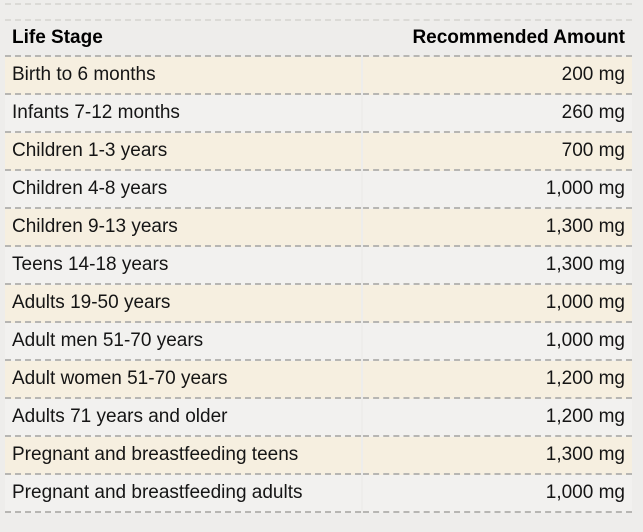 The height and width of the screenshot is (532, 643). Describe the element at coordinates (183, 342) in the screenshot. I see `life-stage-cell: Adult men 51-70 years` at that location.